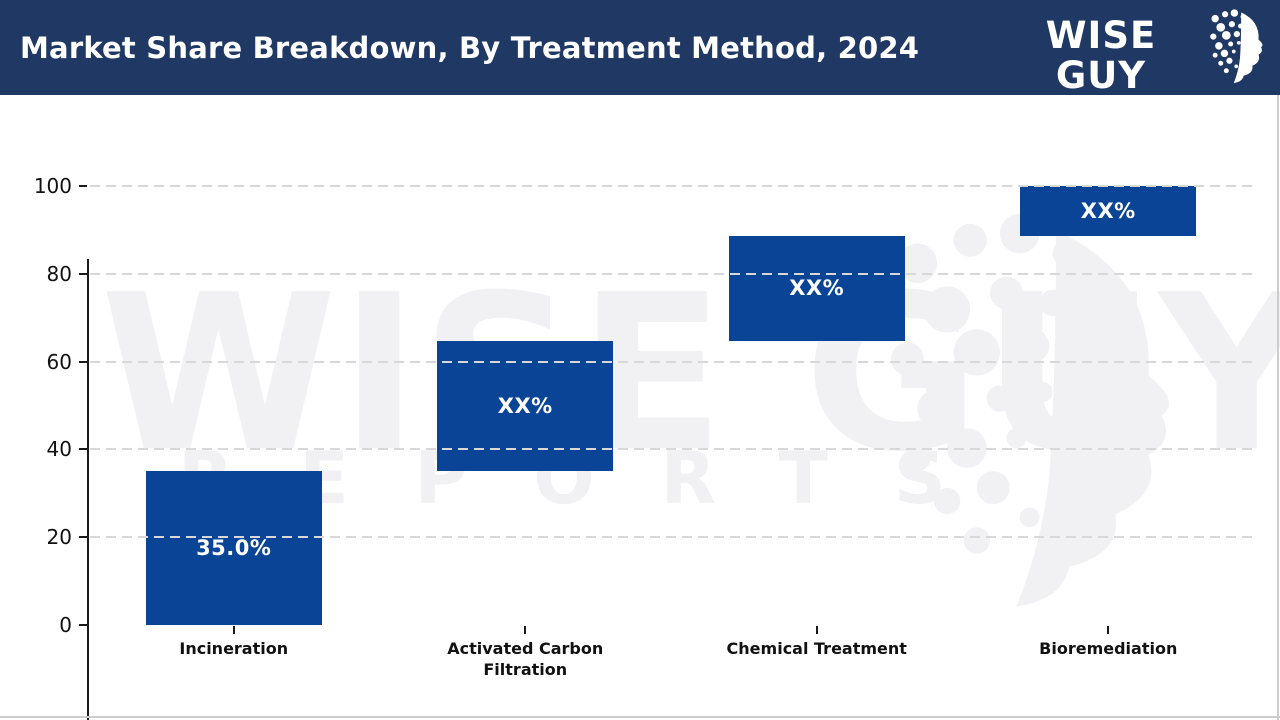 The width and height of the screenshot is (1280, 720). I want to click on logo-head-icon, so click(1235, 51).